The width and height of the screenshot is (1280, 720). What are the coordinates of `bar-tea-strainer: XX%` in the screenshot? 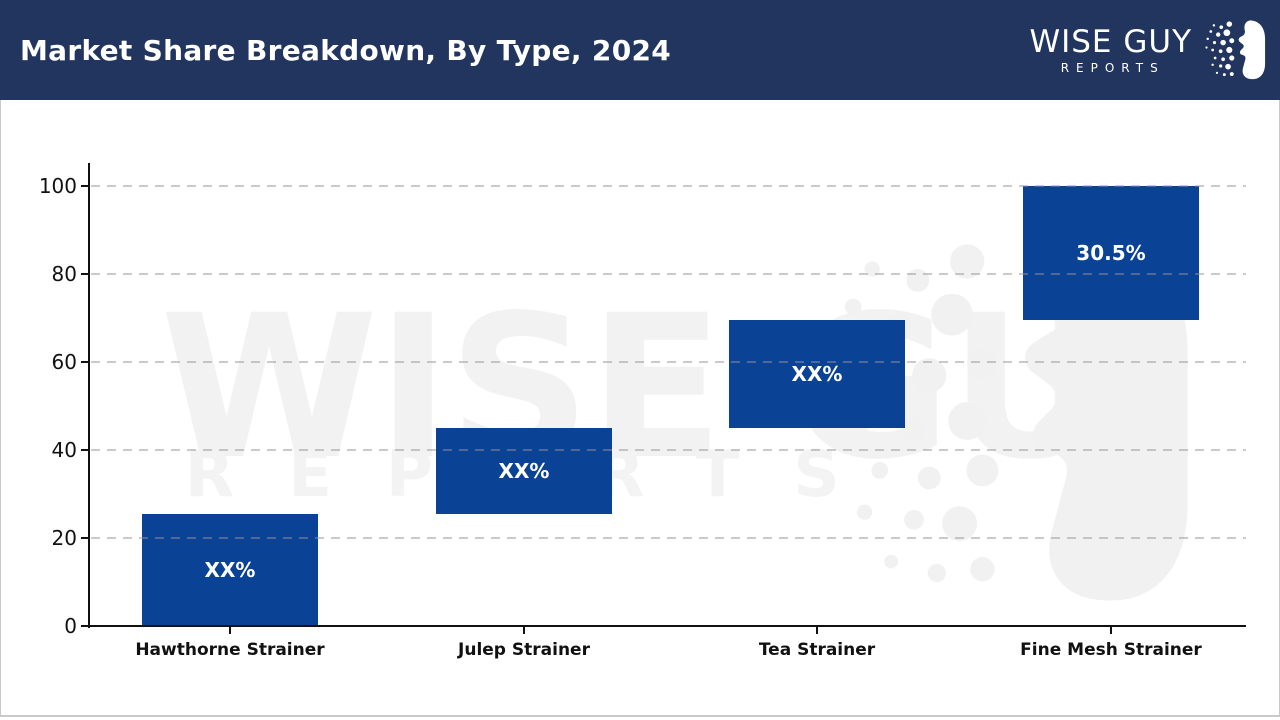 It's located at (817, 374).